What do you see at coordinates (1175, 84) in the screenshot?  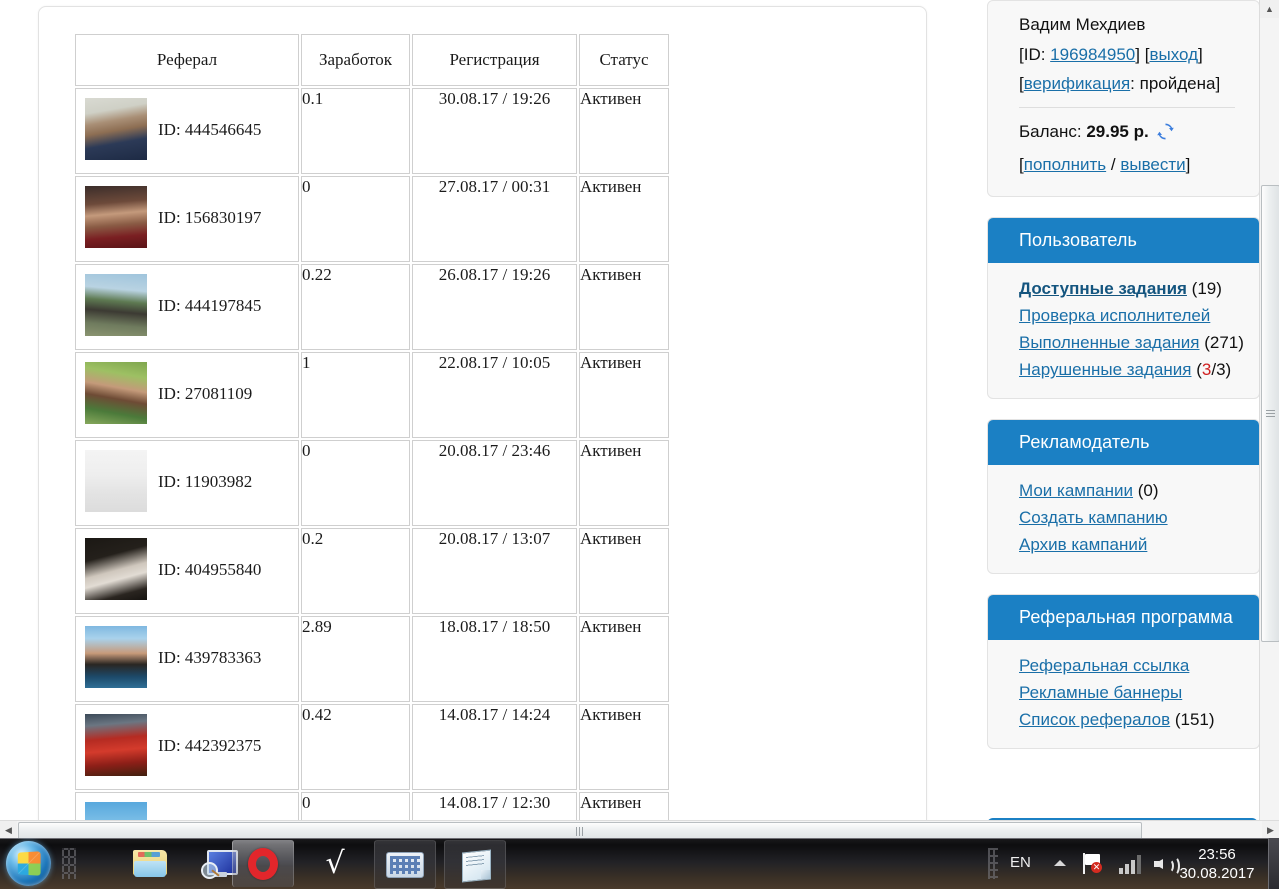 I see `verification-status: : пройдена]` at bounding box center [1175, 84].